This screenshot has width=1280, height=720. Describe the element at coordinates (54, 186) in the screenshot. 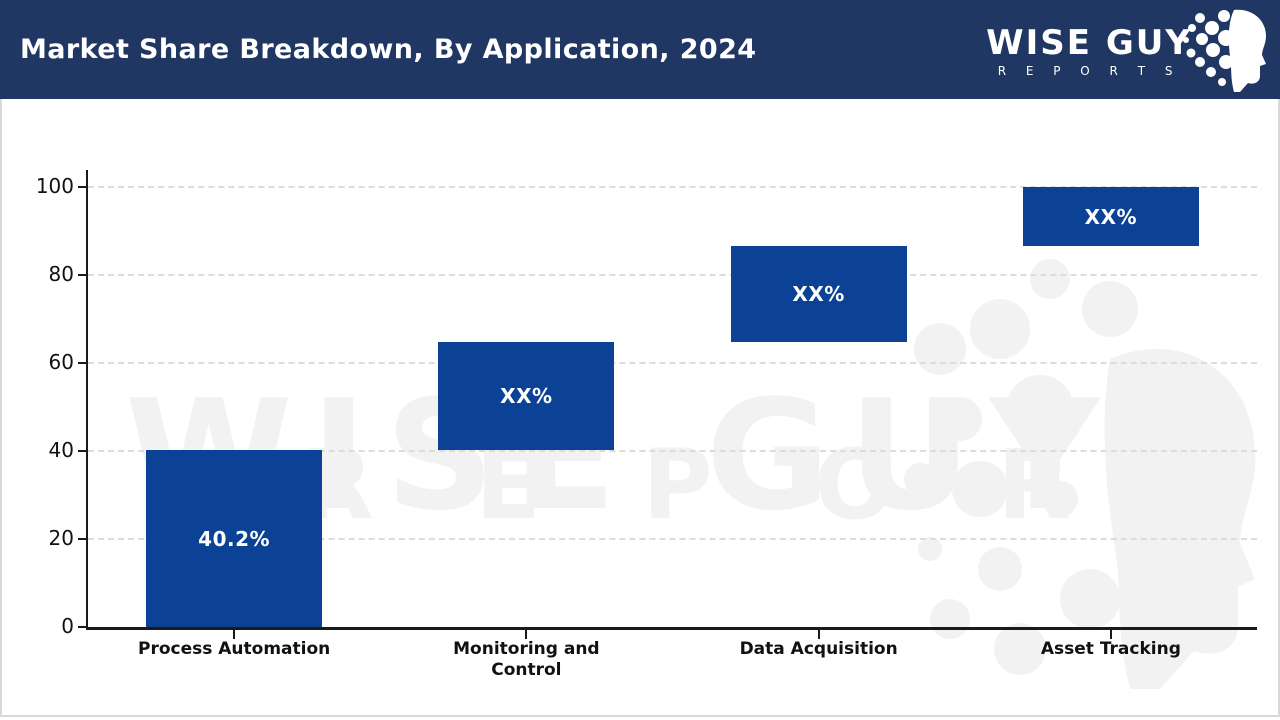

I see `y-tick-label: 100` at that location.